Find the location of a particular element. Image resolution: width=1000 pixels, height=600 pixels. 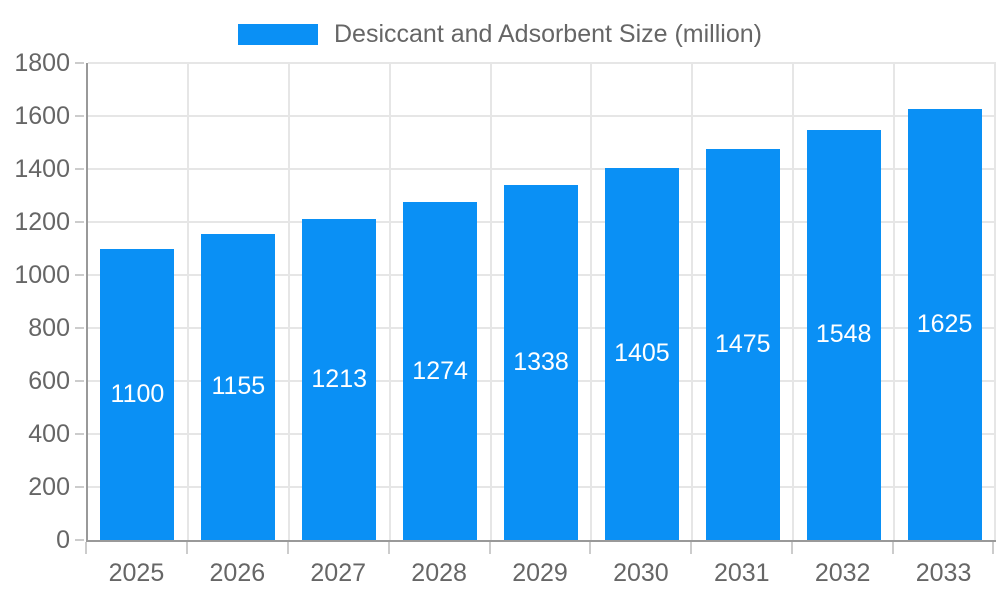

y-axis-label: 1200 is located at coordinates (42, 222).